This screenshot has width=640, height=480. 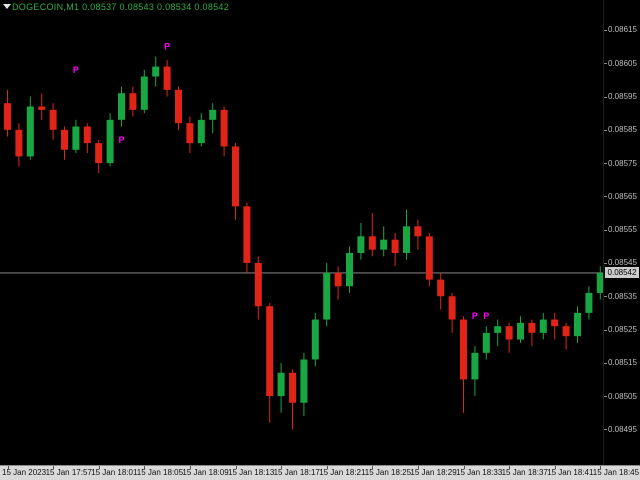 I want to click on time-axis-label: 15 Jan 18:09, so click(x=205, y=472).